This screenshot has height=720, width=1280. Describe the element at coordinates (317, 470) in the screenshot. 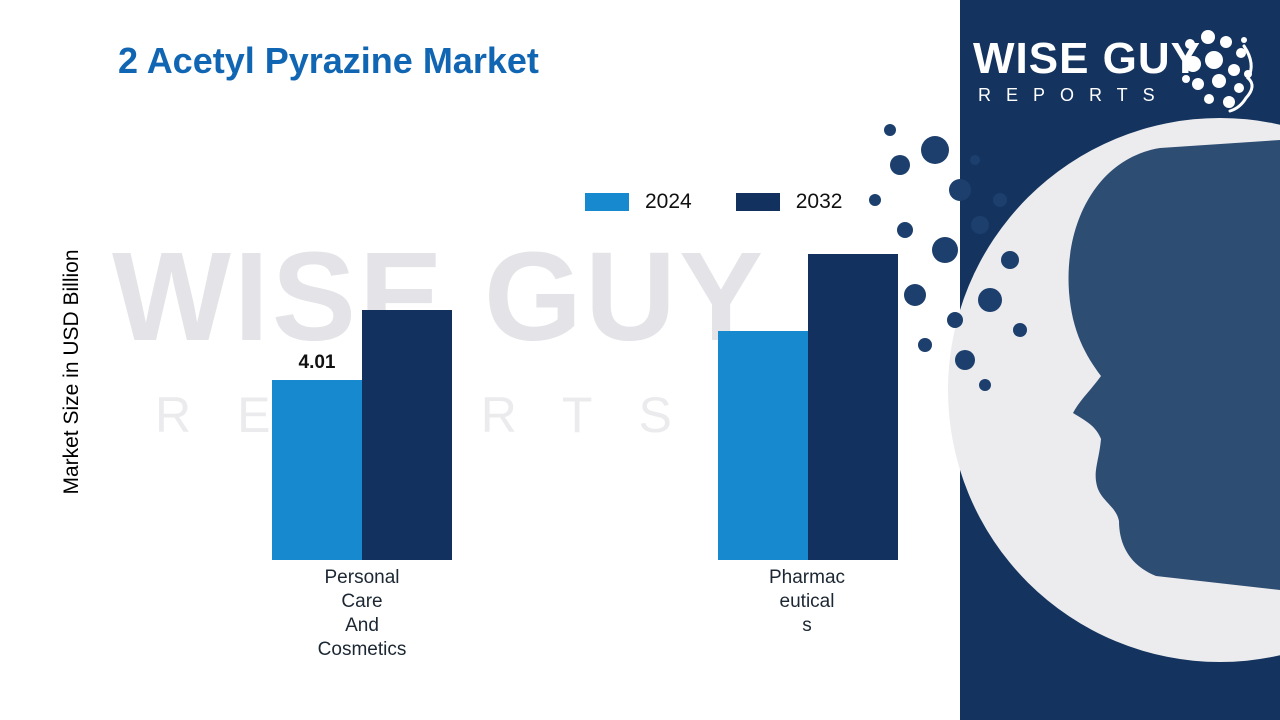

I see `bar-2024-personal-care` at that location.